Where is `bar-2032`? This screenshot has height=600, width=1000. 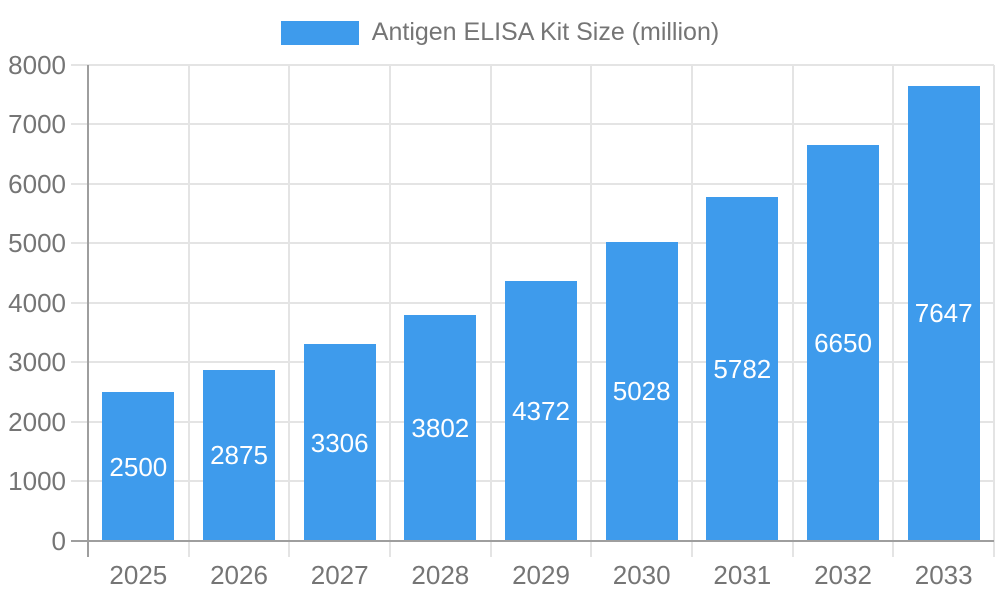
bar-2032 is located at coordinates (843, 342).